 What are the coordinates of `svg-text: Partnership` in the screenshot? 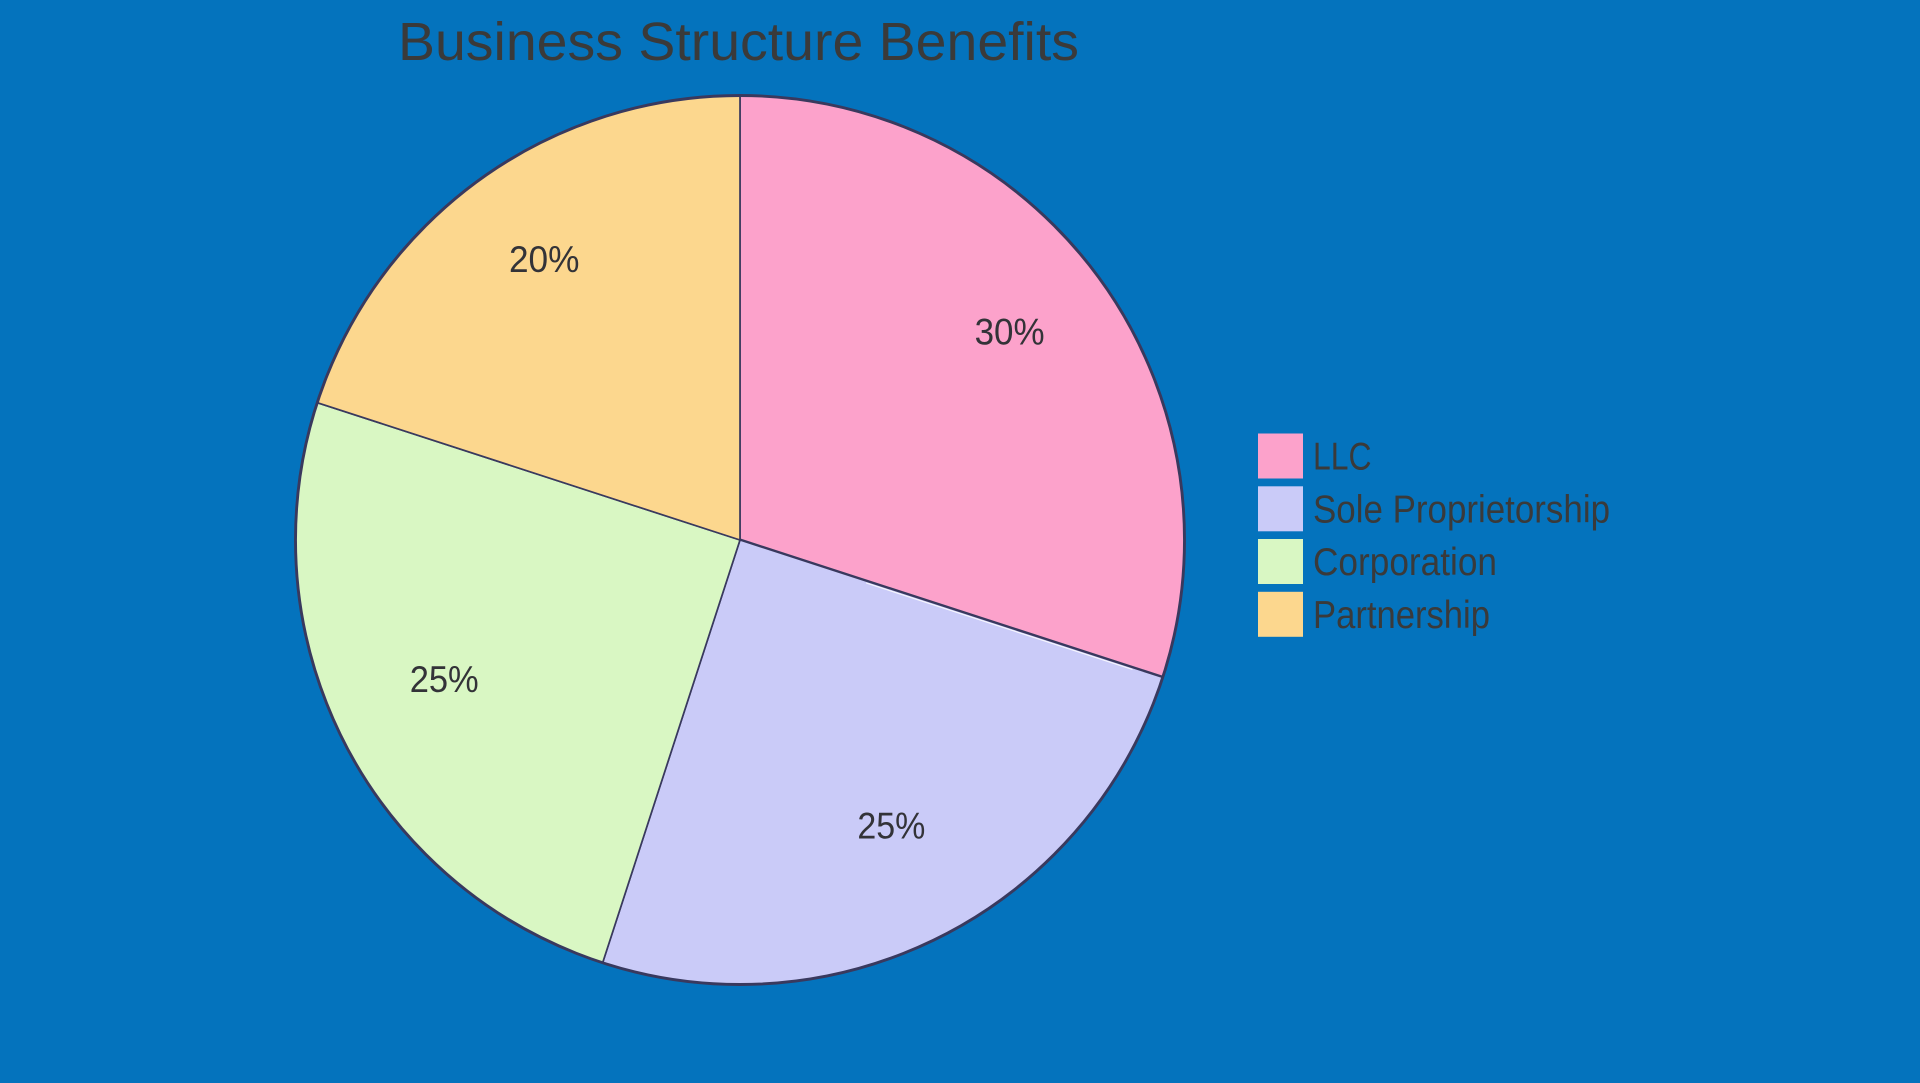 It's located at (1401, 615).